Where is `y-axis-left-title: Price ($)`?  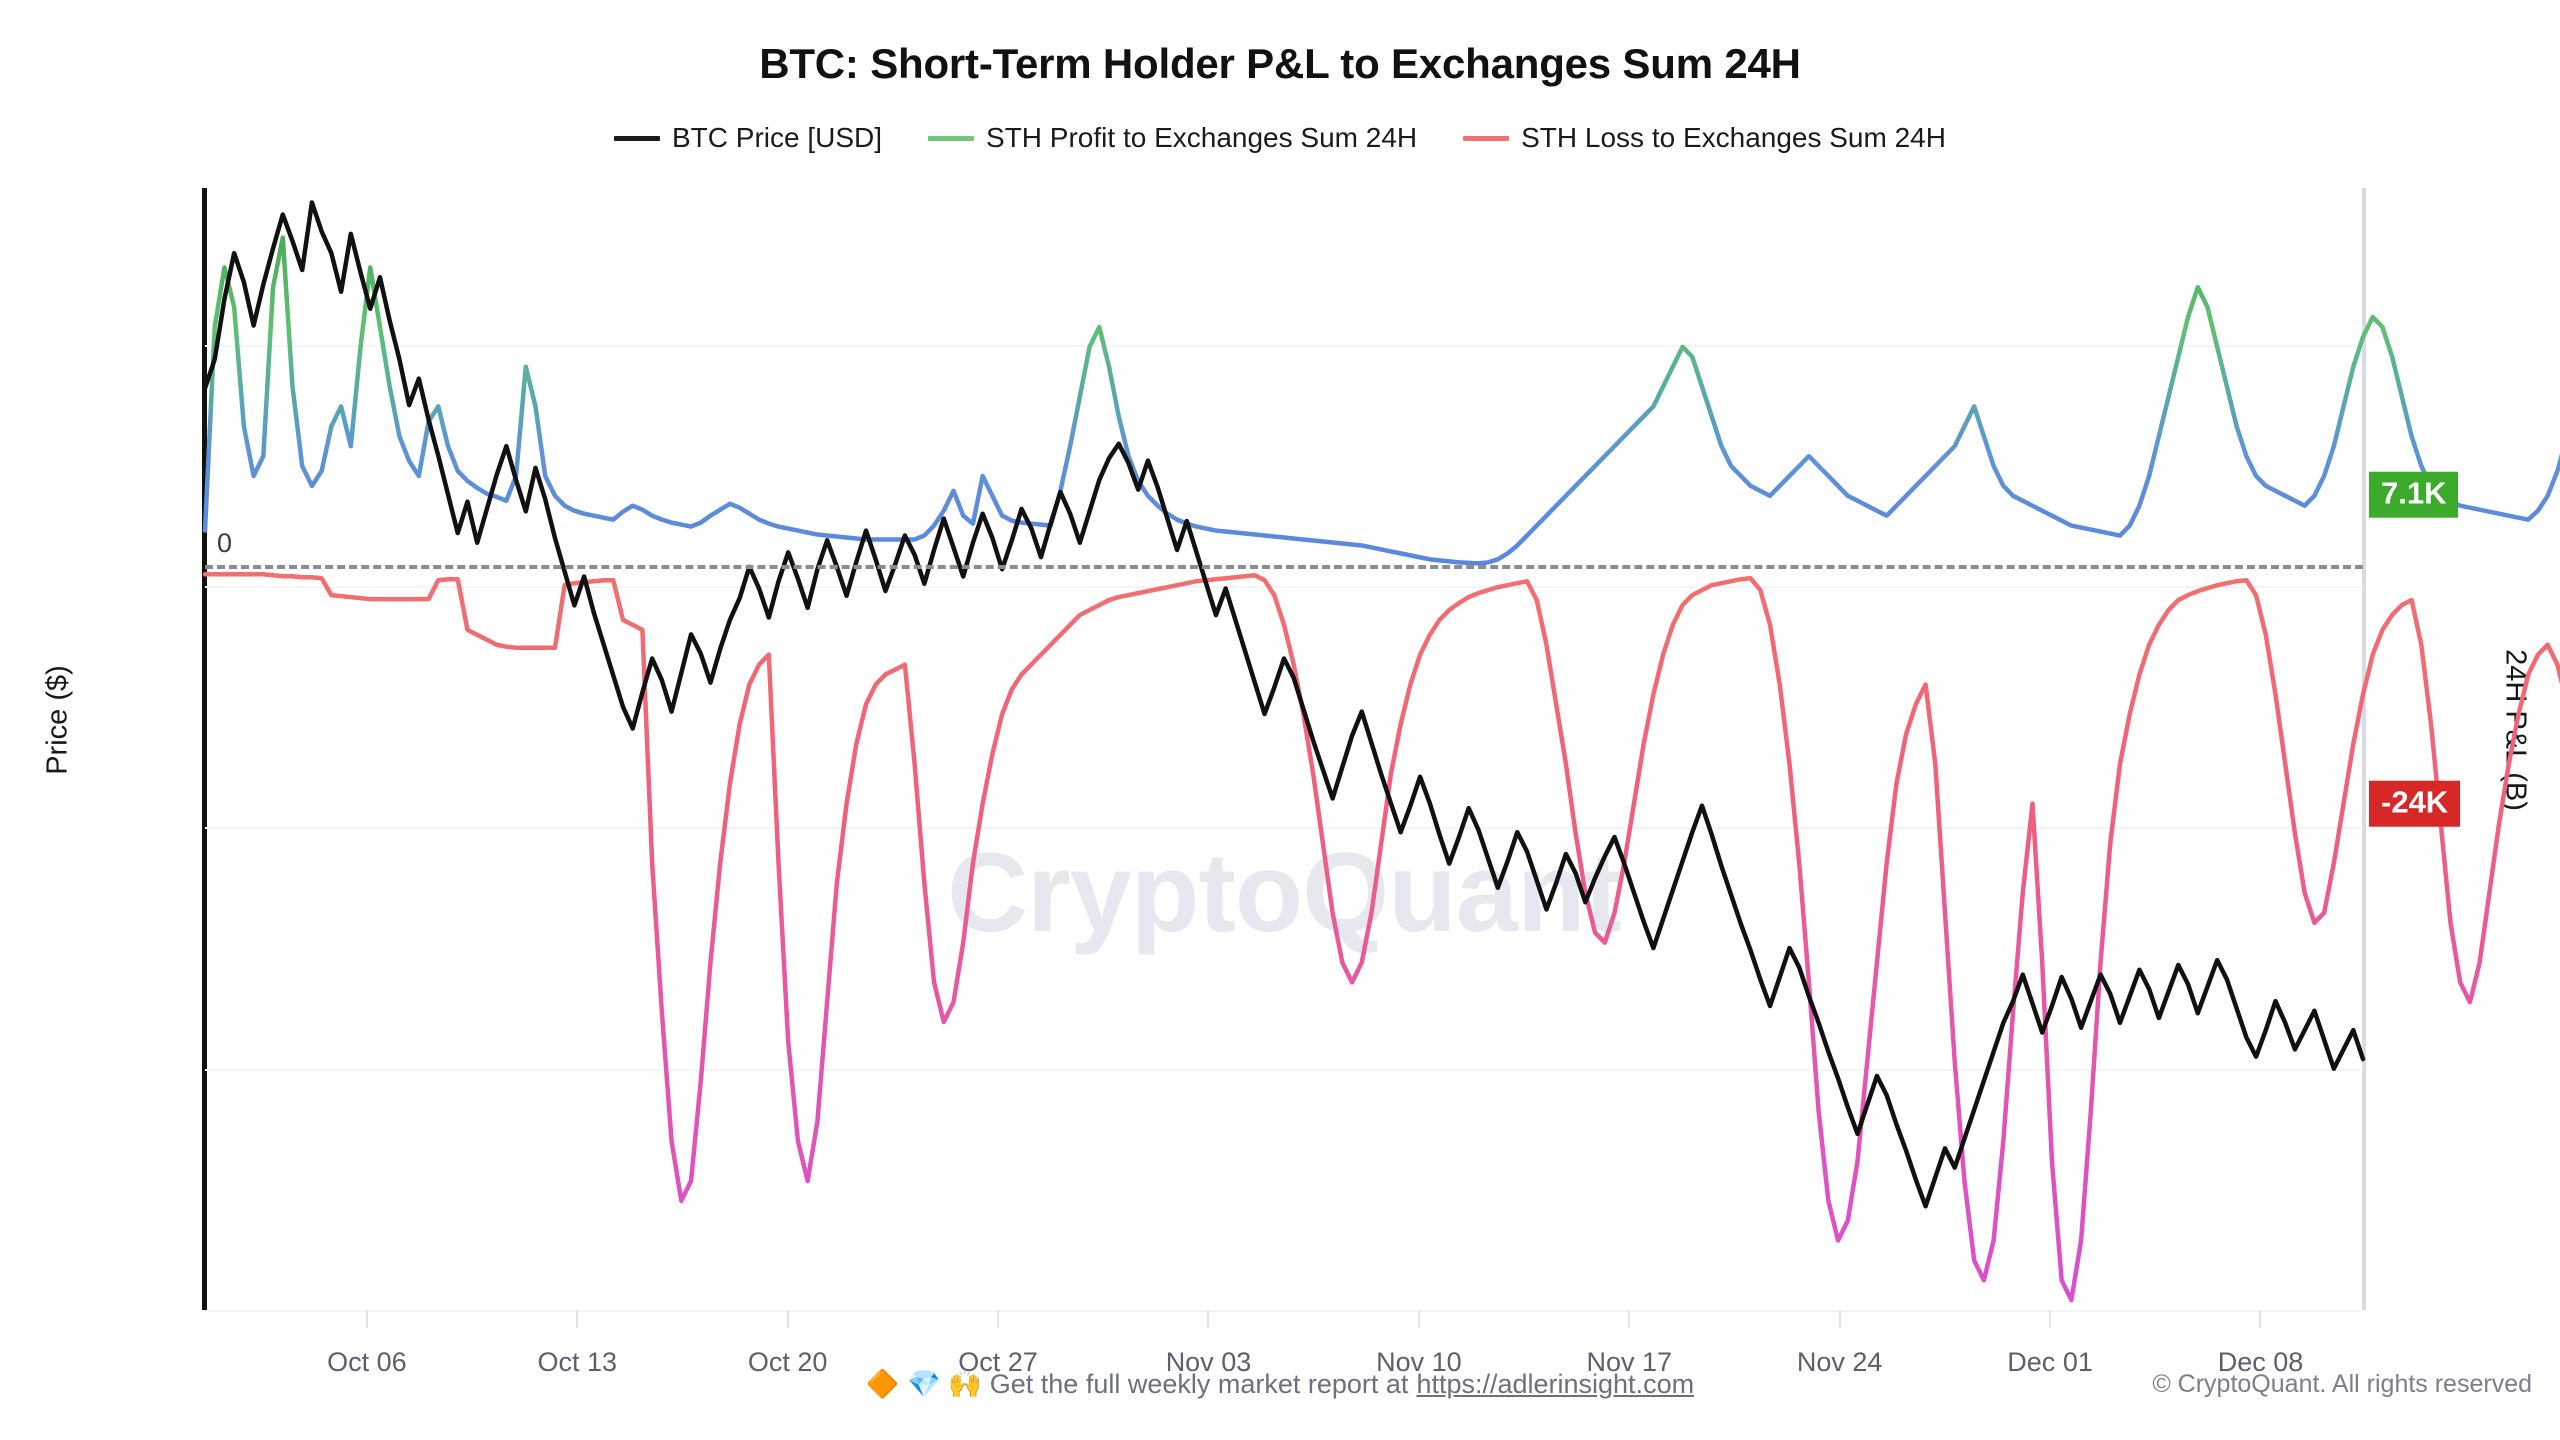 y-axis-left-title: Price ($) is located at coordinates (57, 720).